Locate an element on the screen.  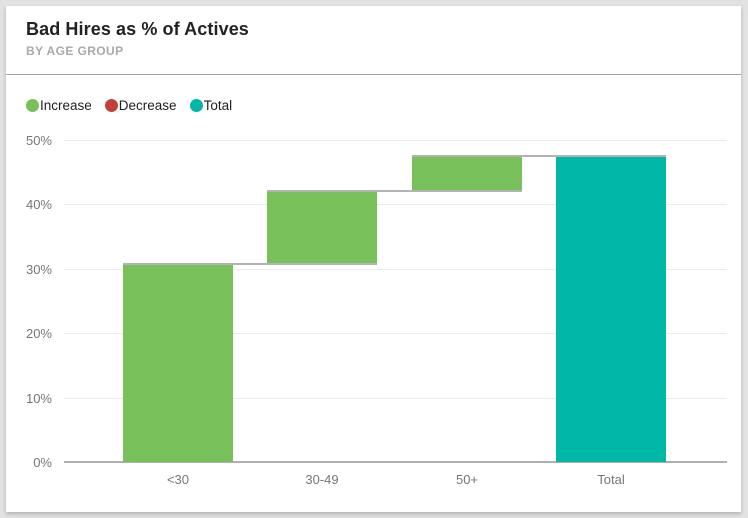
legend-item-total: Total is located at coordinates (211, 105).